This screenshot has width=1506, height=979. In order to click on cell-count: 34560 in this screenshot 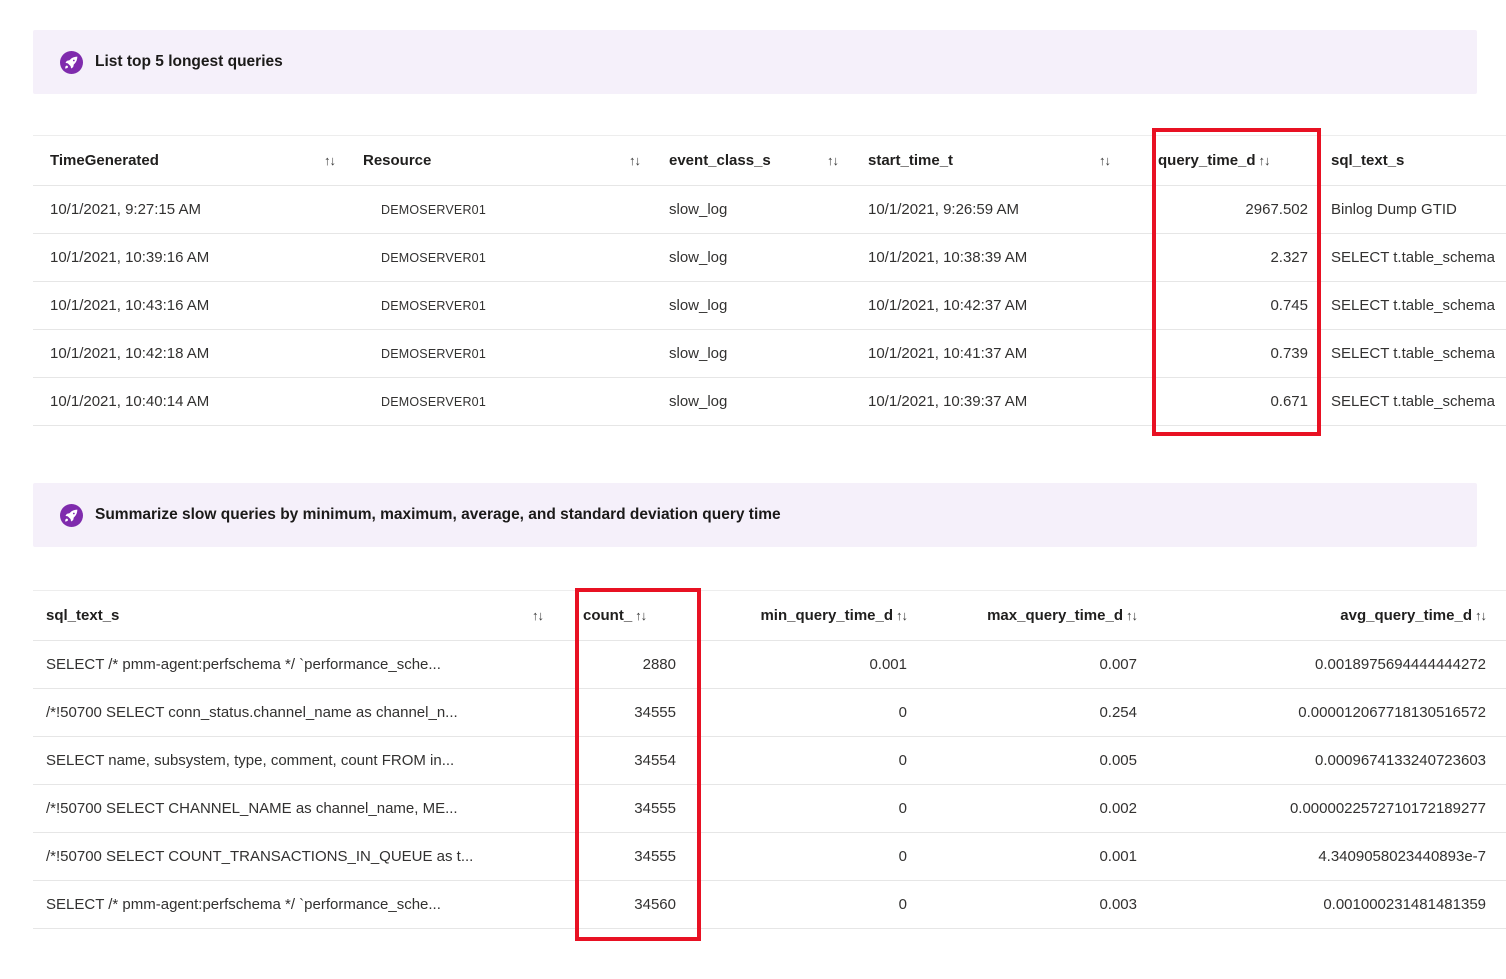, I will do `click(655, 904)`.